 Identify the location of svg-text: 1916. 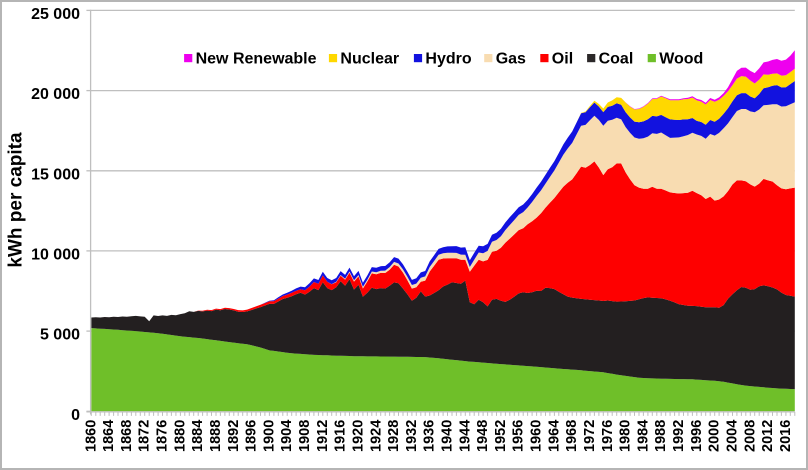
(341, 436).